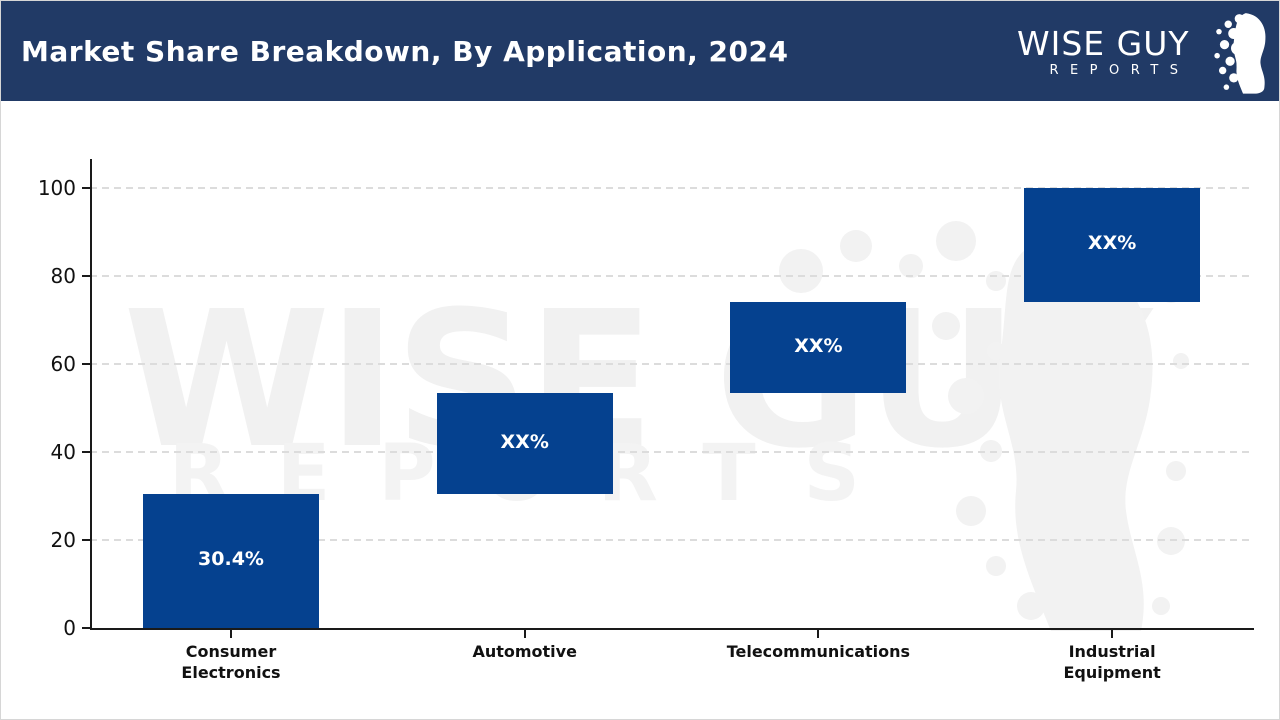  What do you see at coordinates (63, 452) in the screenshot?
I see `y-tick-label-40: 40` at bounding box center [63, 452].